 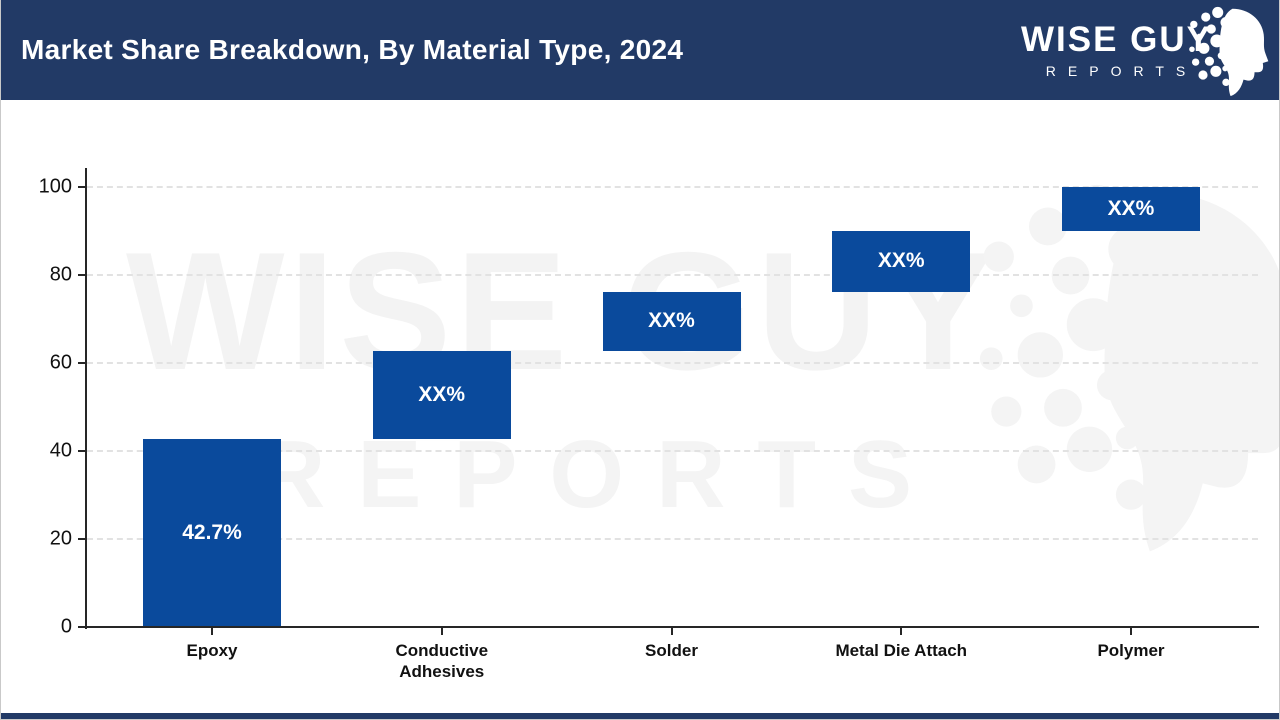 What do you see at coordinates (60, 450) in the screenshot?
I see `y-tick-label-40: 40` at bounding box center [60, 450].